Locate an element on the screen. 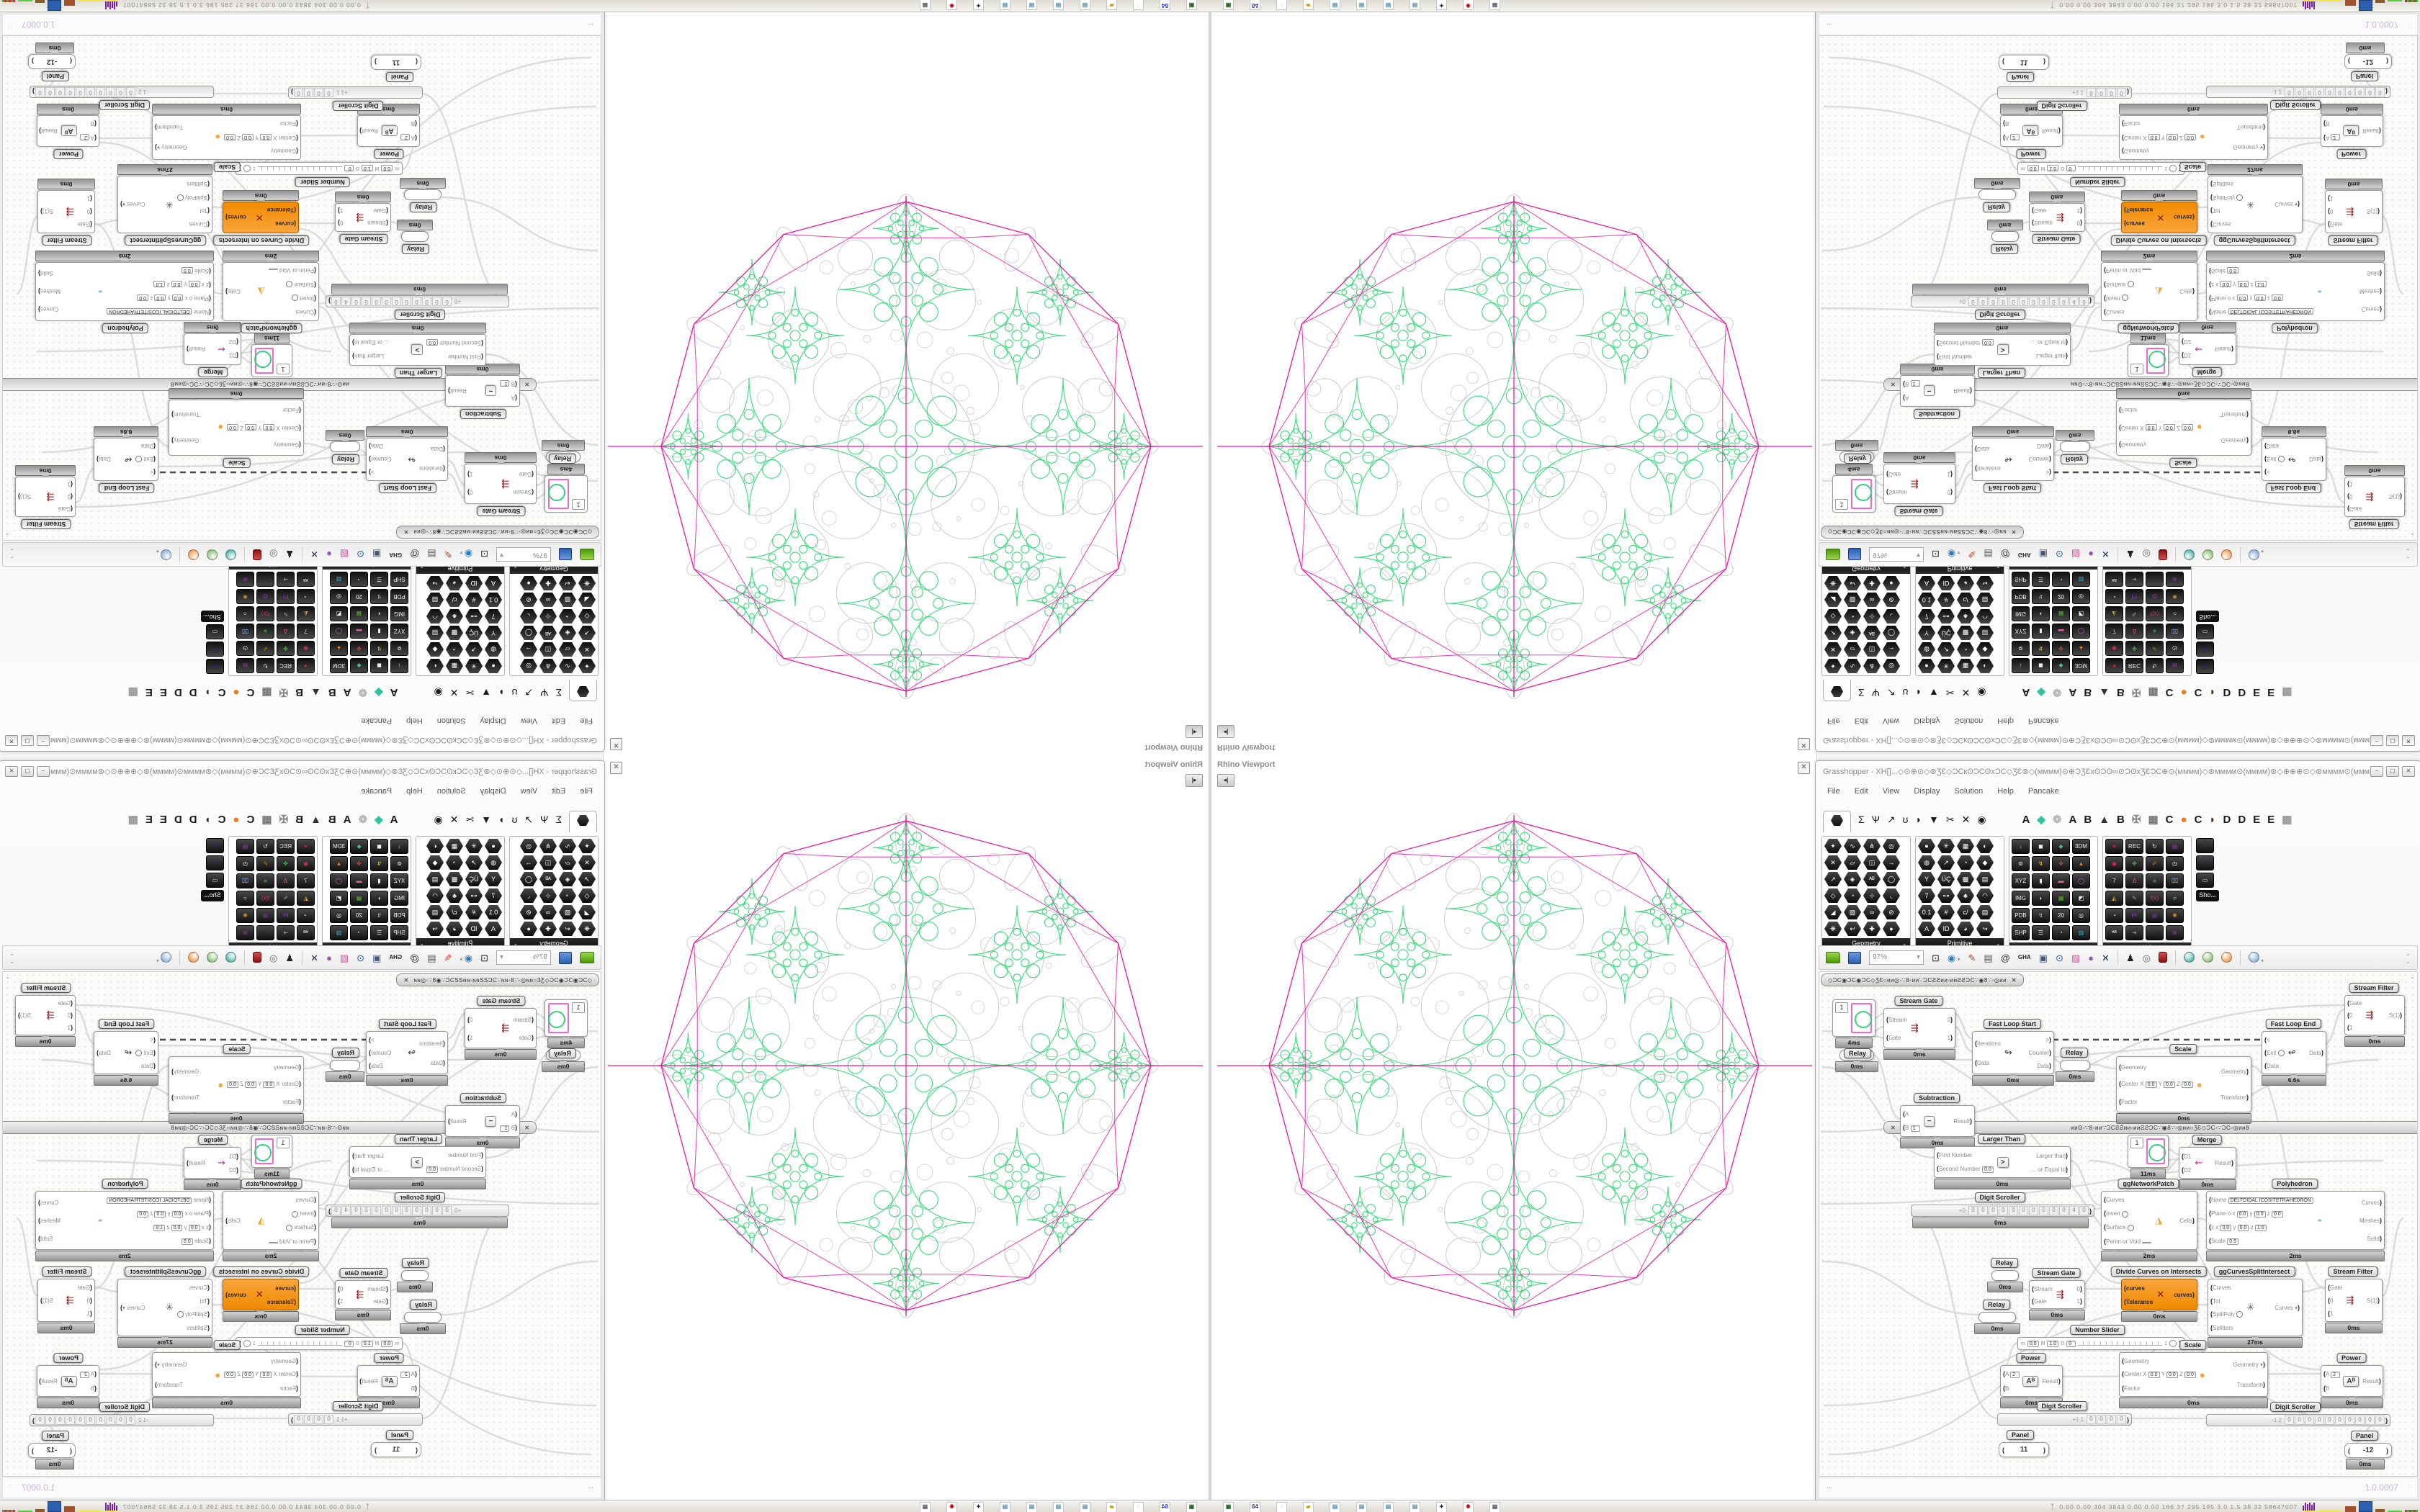  plugin-tab-12: ◗ is located at coordinates (207, 819).